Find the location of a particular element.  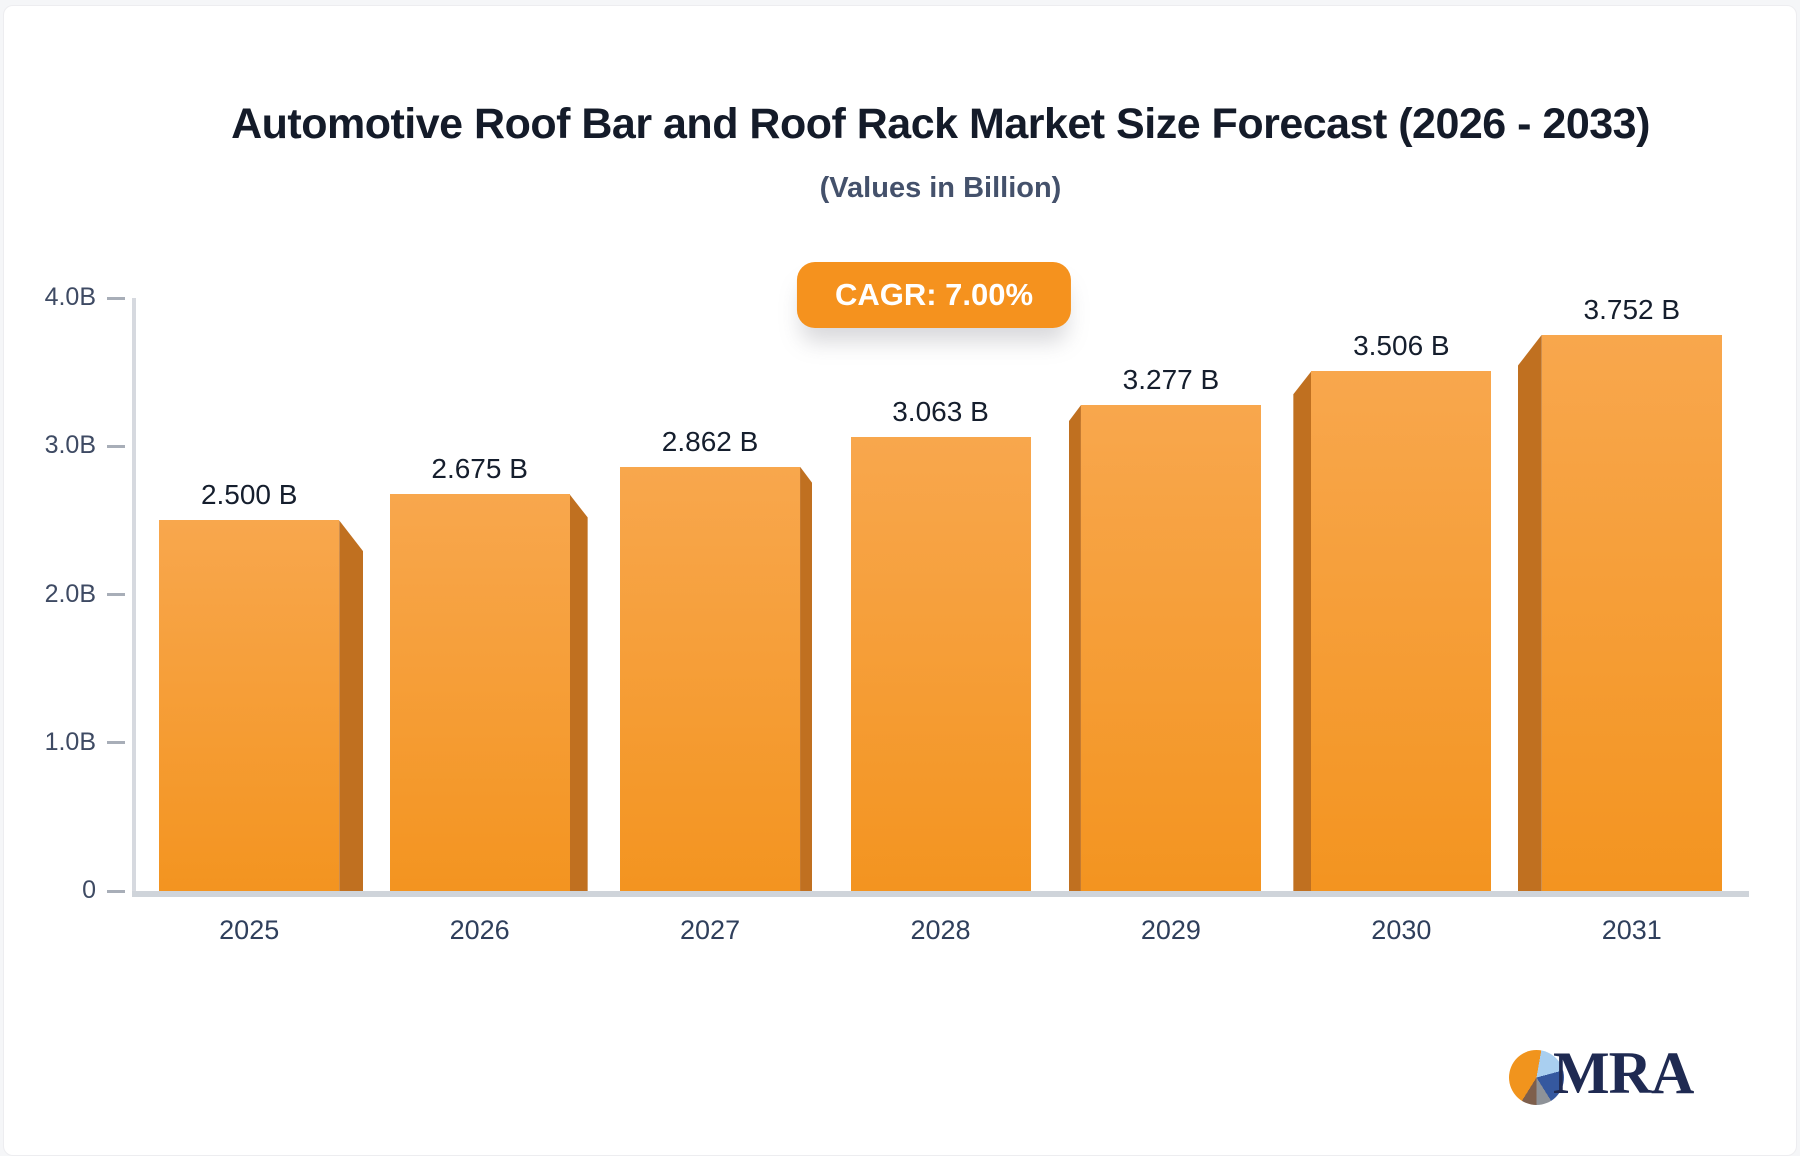

x-axis-label: 2025 is located at coordinates (249, 930).